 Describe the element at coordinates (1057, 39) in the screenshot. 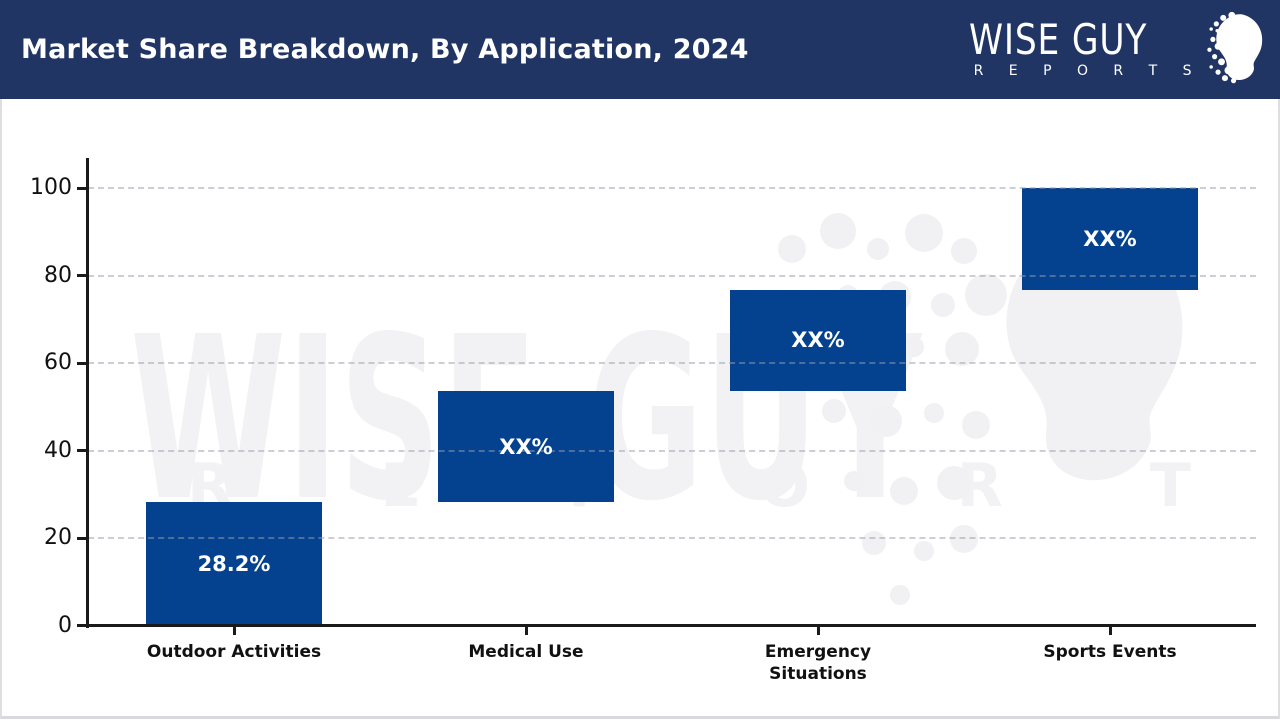

I see `logo-title-text: WISE GUY` at that location.